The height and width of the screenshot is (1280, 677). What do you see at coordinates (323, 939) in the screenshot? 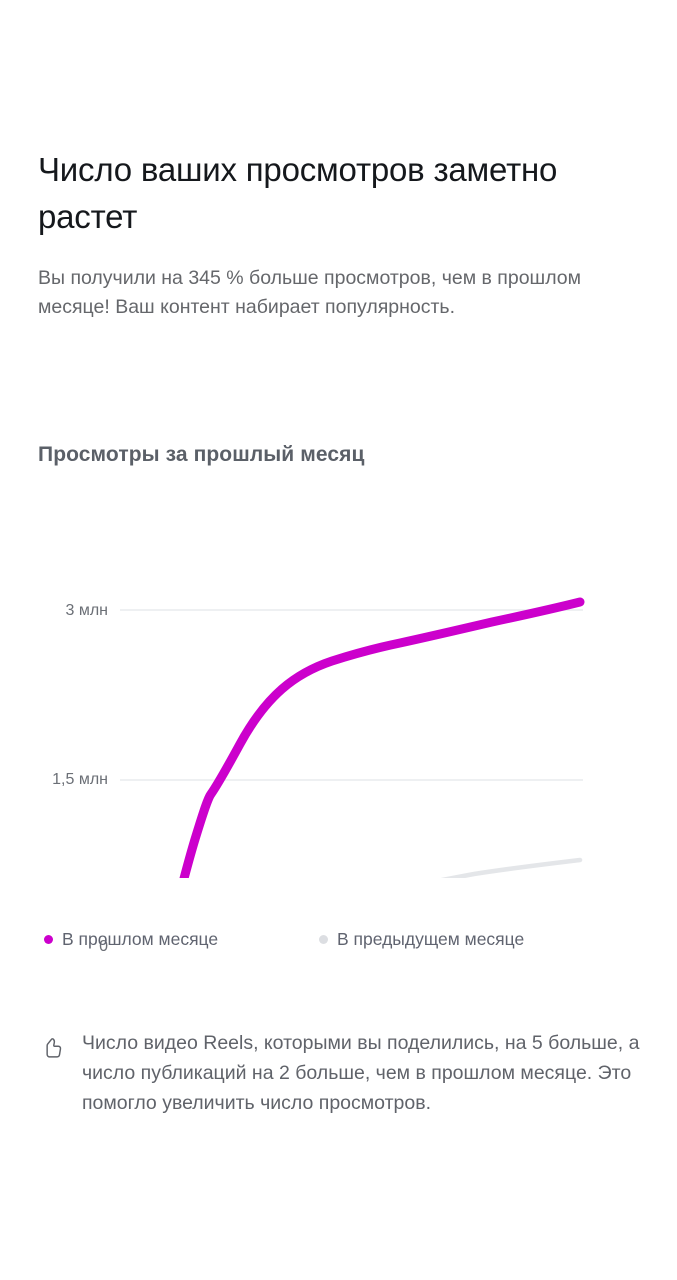
I see `legend-dot-grey-icon` at bounding box center [323, 939].